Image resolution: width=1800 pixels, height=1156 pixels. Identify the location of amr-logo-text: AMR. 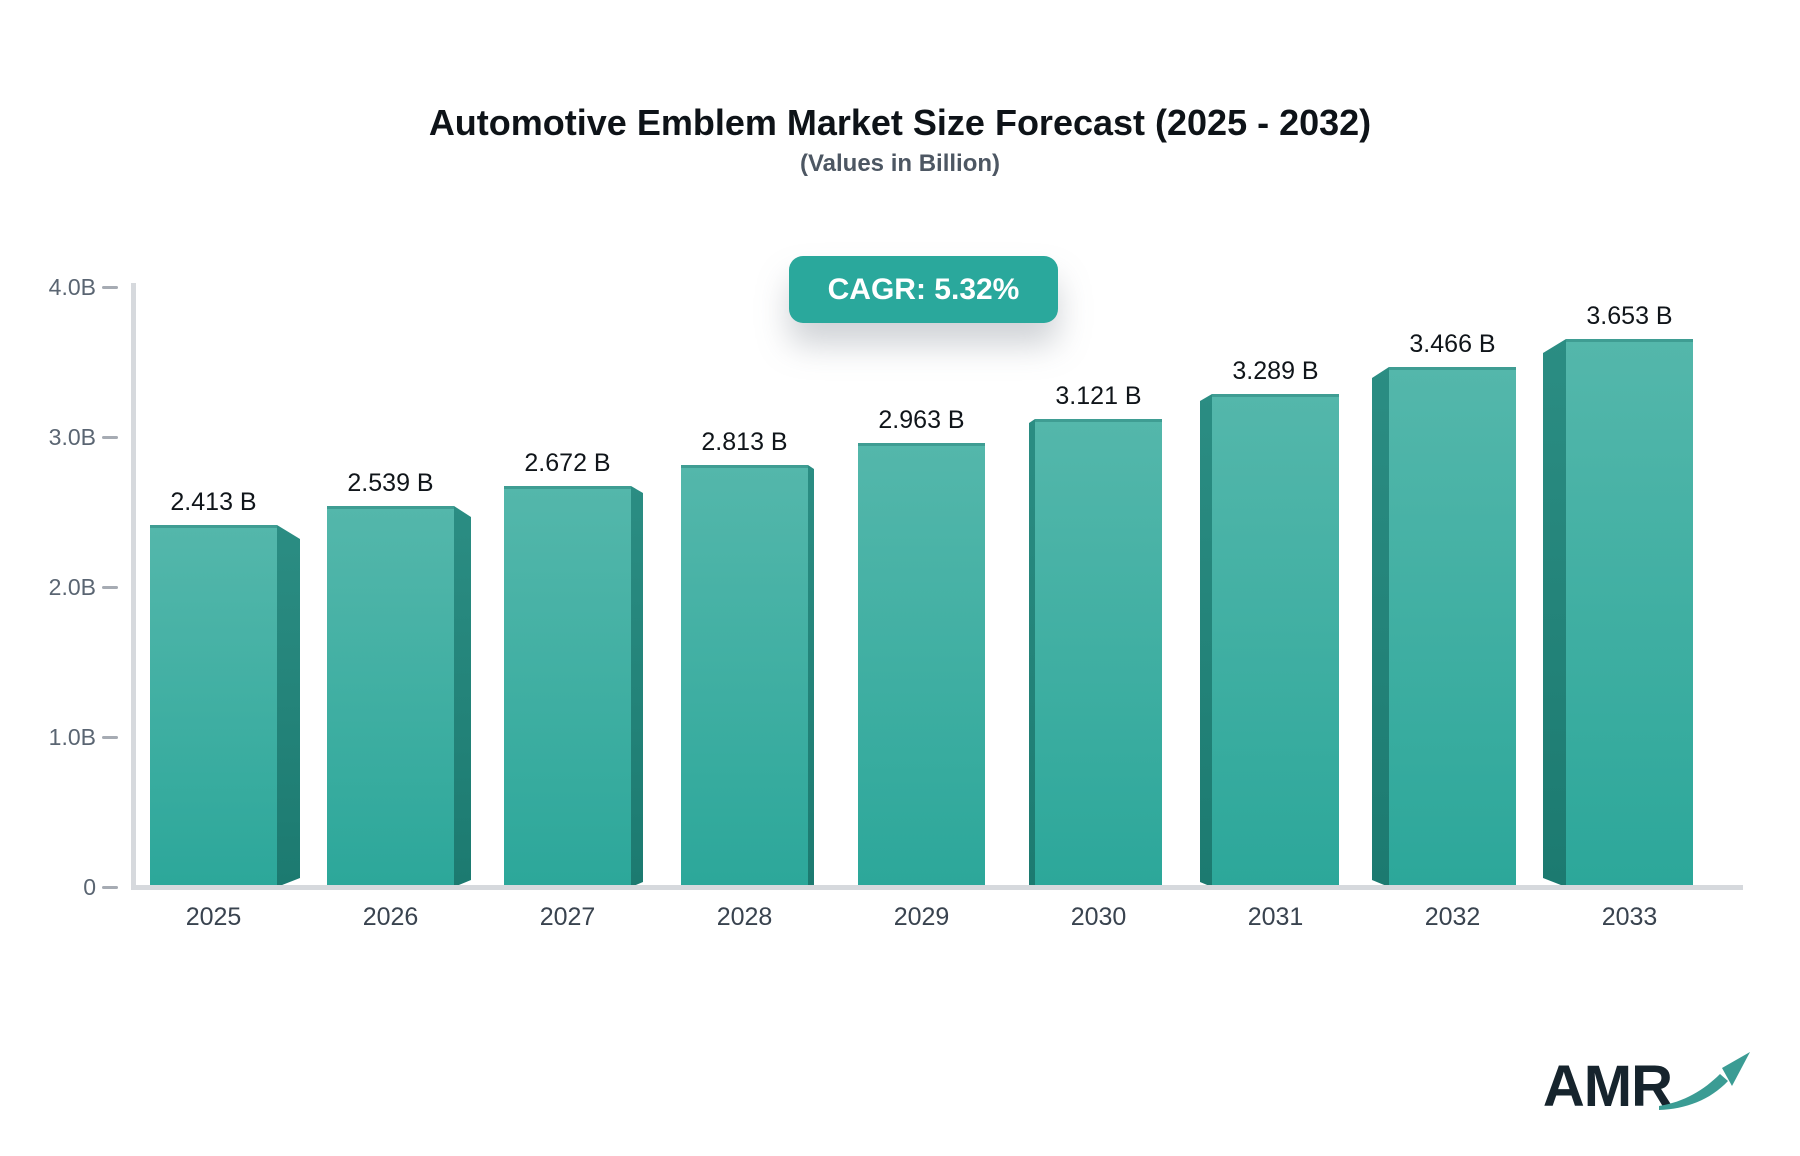
(1607, 1086).